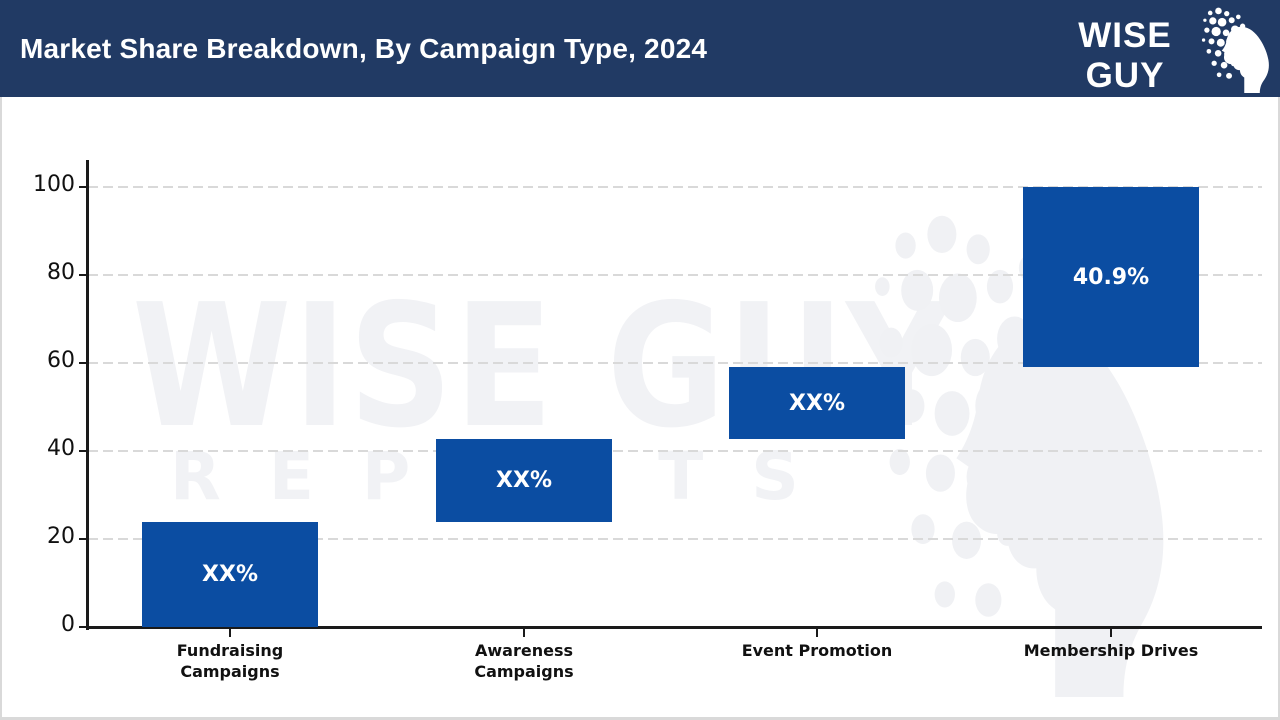 Image resolution: width=1280 pixels, height=720 pixels. I want to click on y-axis-tick-label: 100, so click(54, 184).